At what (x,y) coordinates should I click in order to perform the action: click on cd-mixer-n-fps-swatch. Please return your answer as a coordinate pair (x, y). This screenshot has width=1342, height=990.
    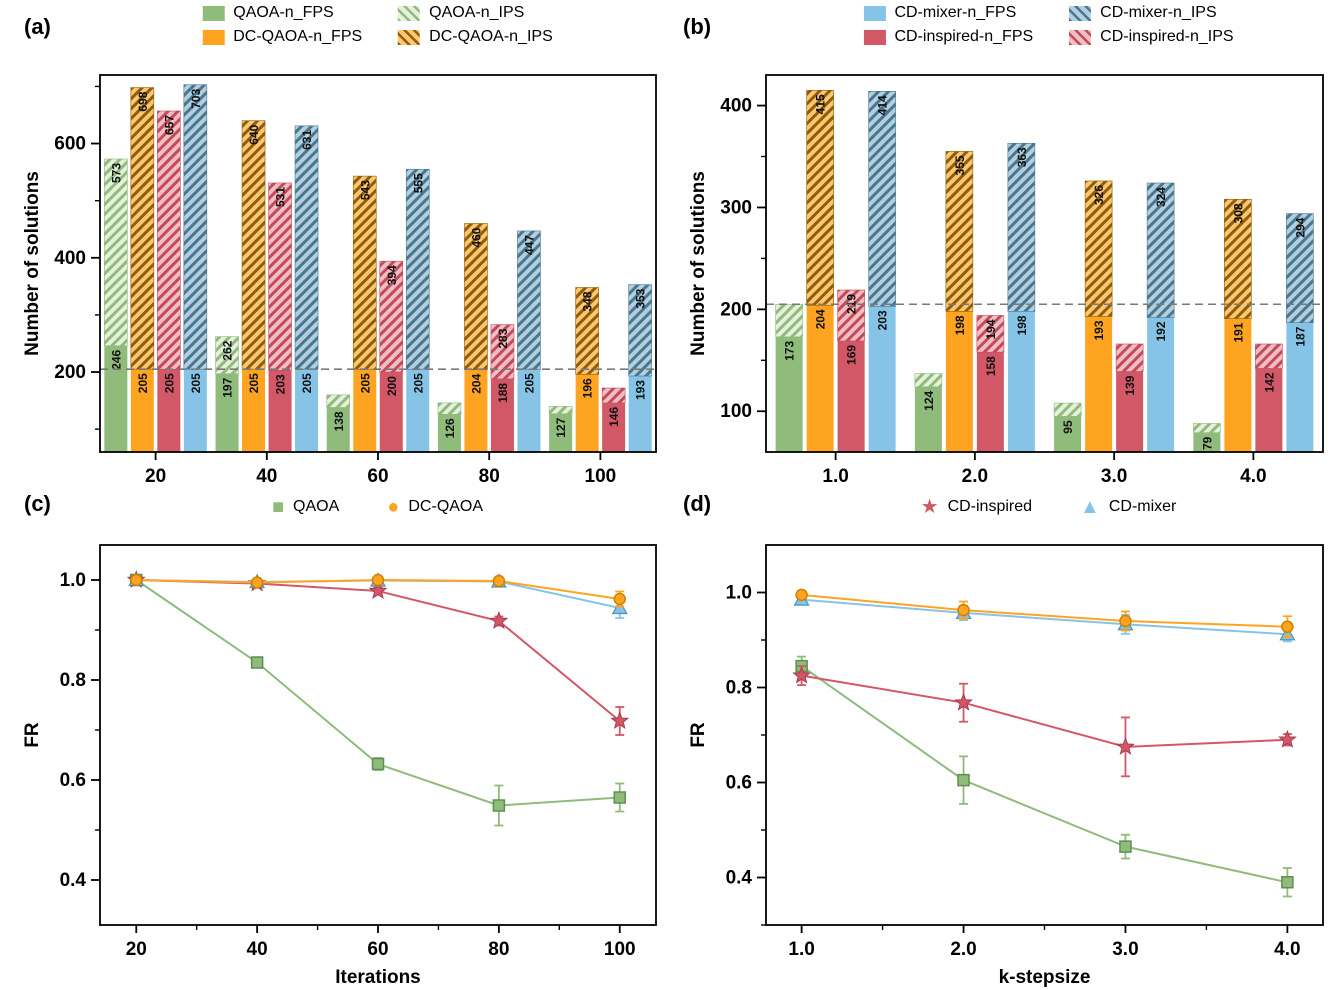
    Looking at the image, I should click on (874, 13).